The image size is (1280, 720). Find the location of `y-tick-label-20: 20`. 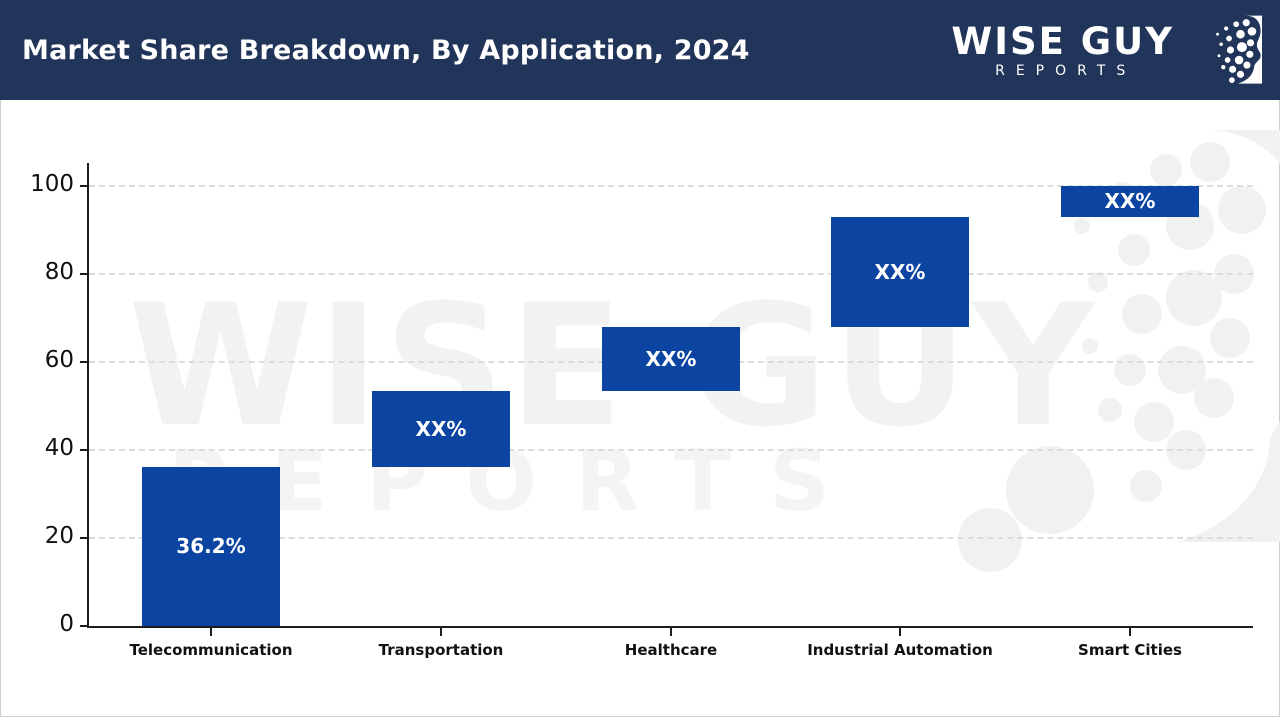

y-tick-label-20: 20 is located at coordinates (59, 536).